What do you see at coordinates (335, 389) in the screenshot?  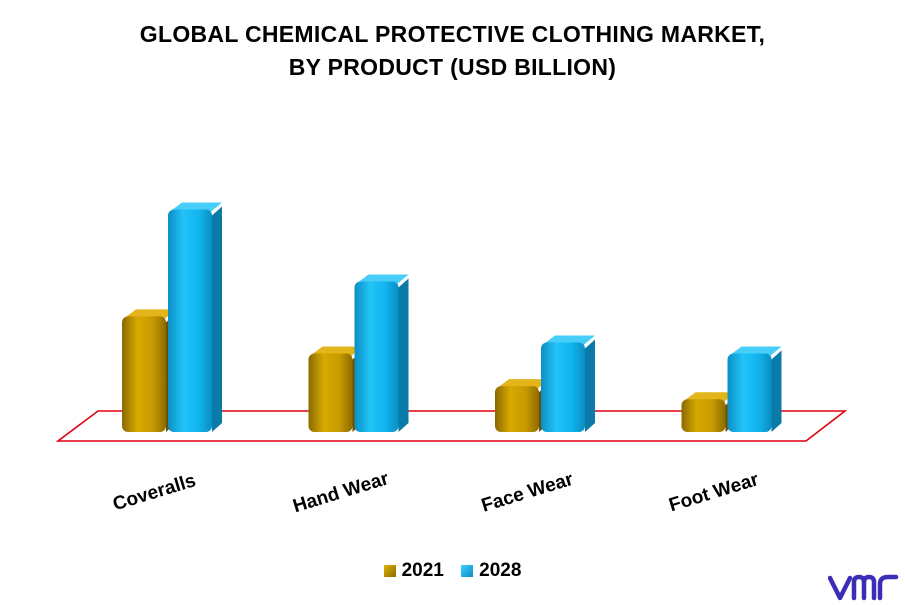 I see `bar-2021-hand-wear` at bounding box center [335, 389].